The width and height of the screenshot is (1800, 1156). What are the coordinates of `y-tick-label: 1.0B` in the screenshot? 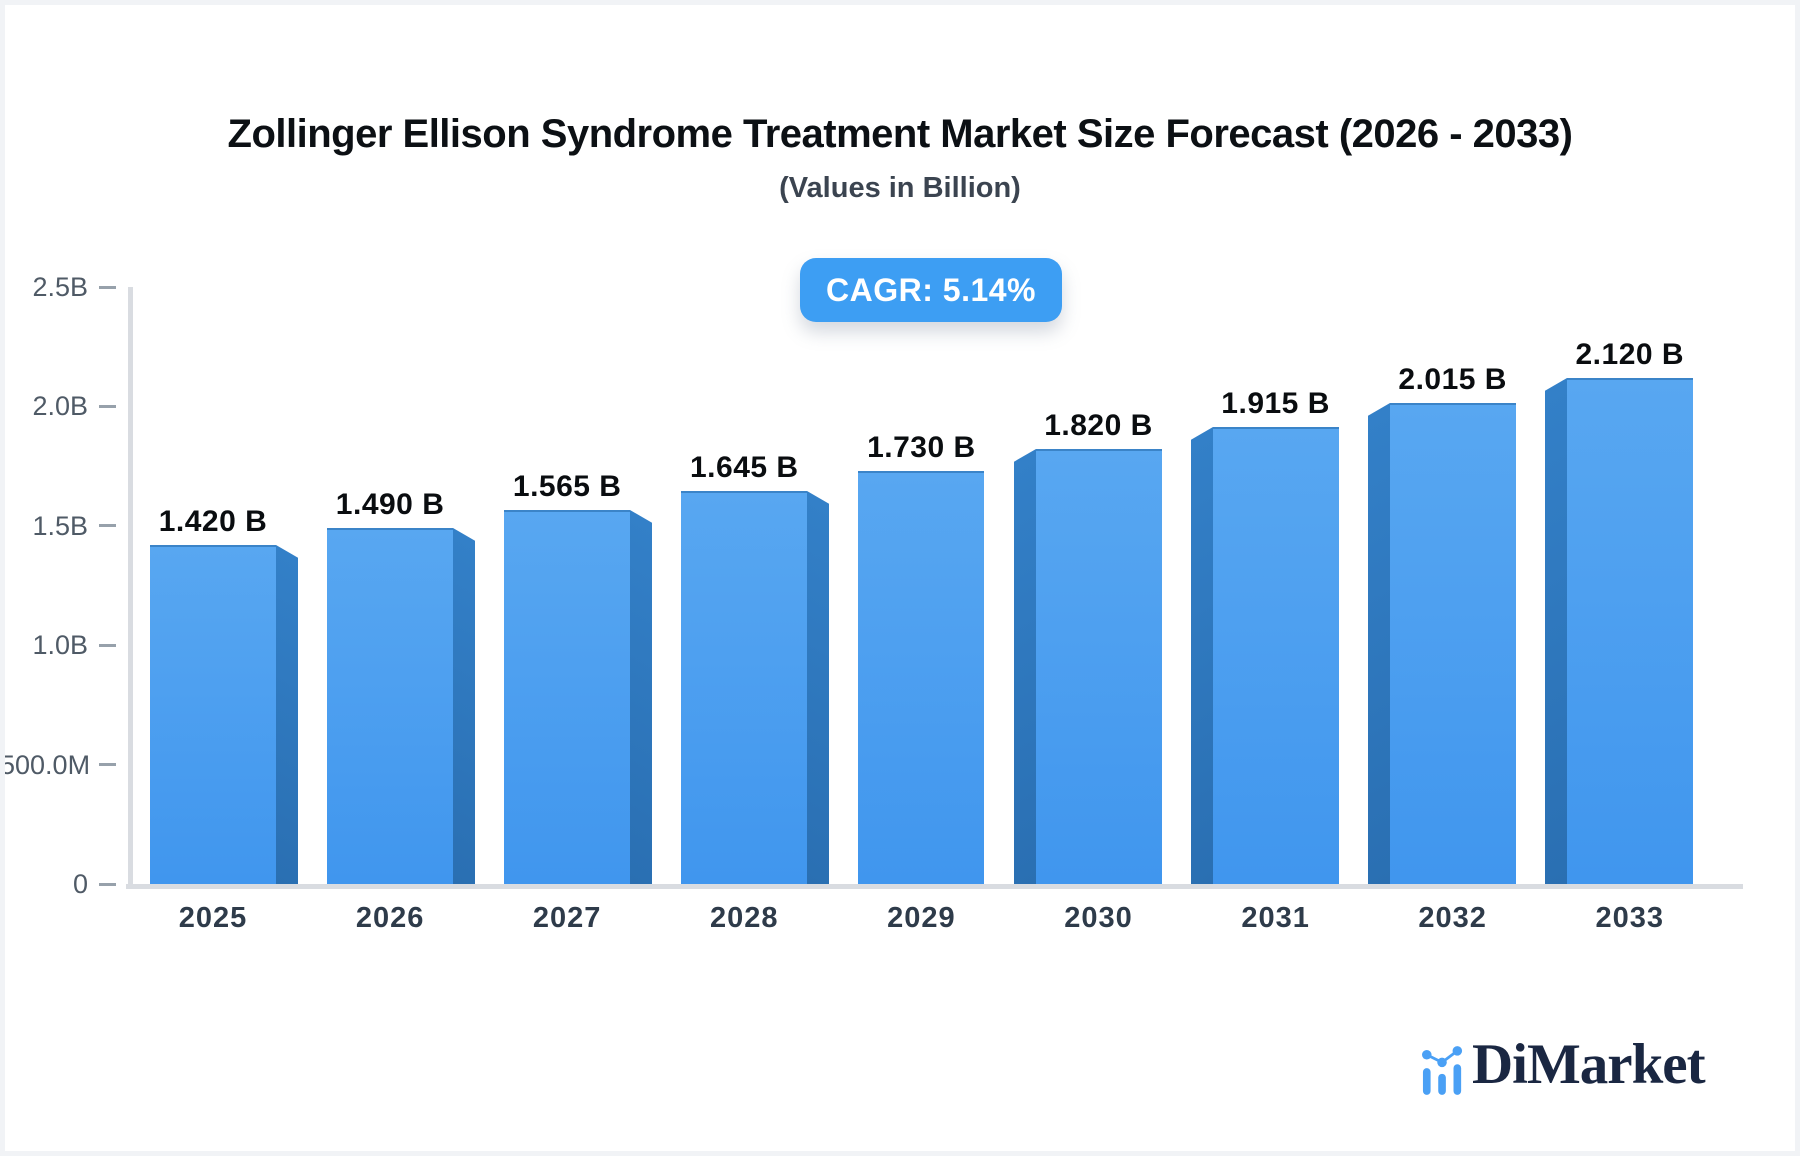 It's located at (60, 645).